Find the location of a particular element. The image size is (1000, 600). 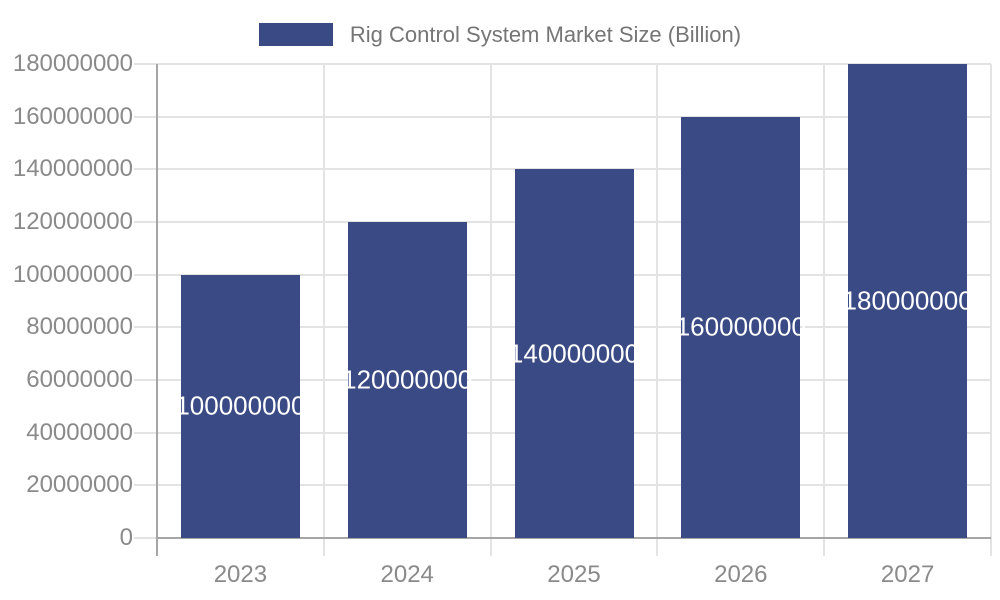

y-tick-label: 0 is located at coordinates (126, 537).